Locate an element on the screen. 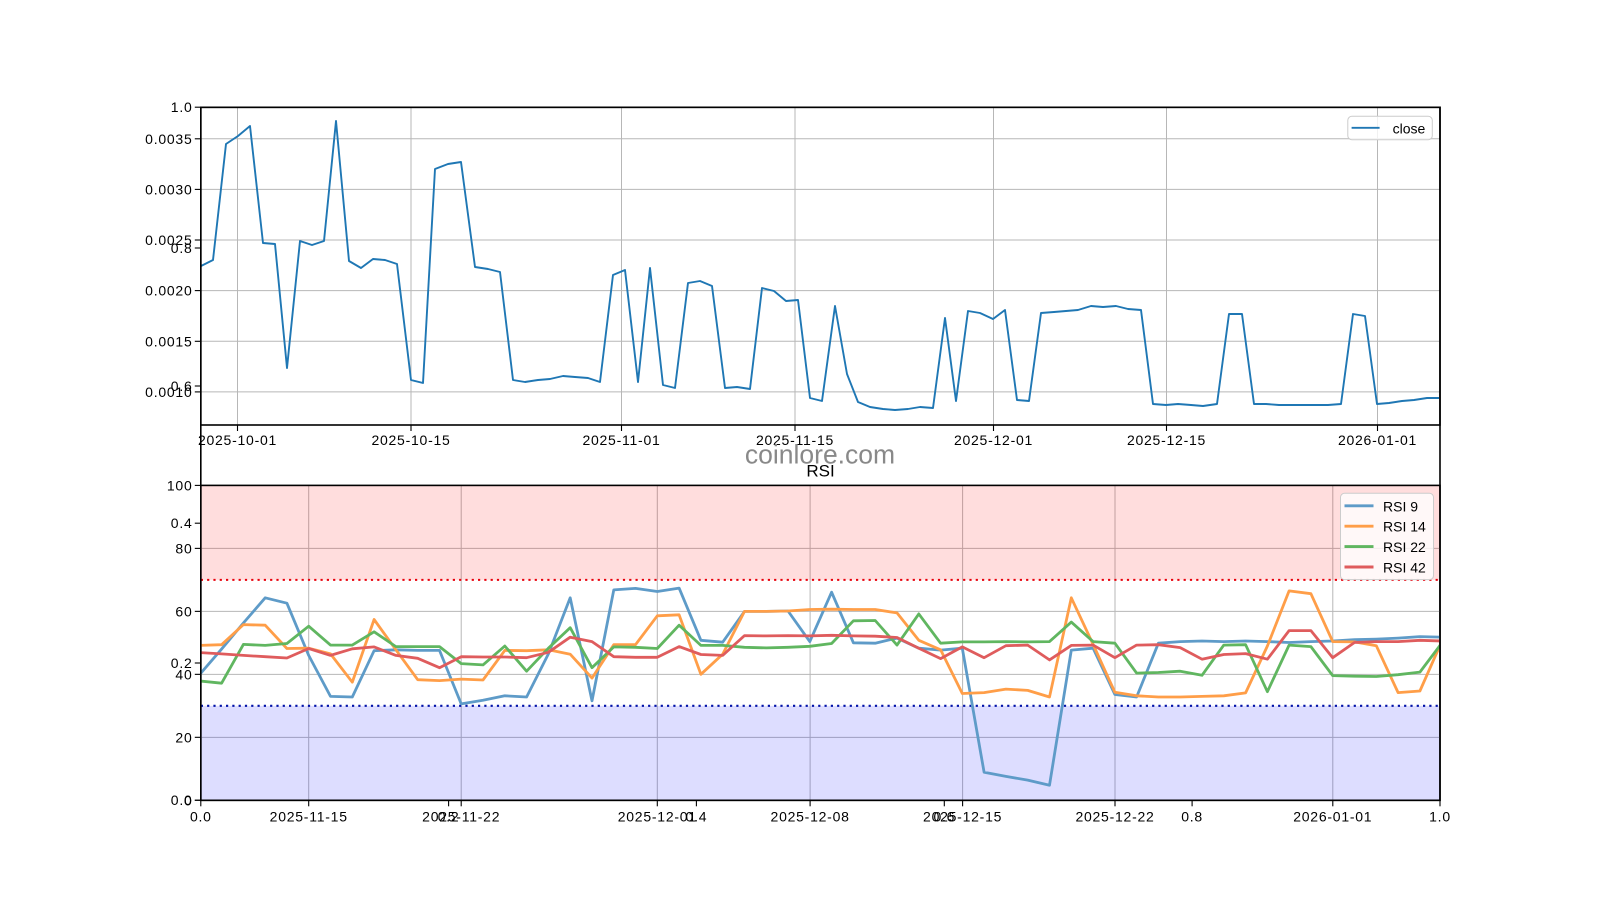 Image resolution: width=1600 pixels, height=900 pixels. svg-text: 2025-12-08 is located at coordinates (810, 817).